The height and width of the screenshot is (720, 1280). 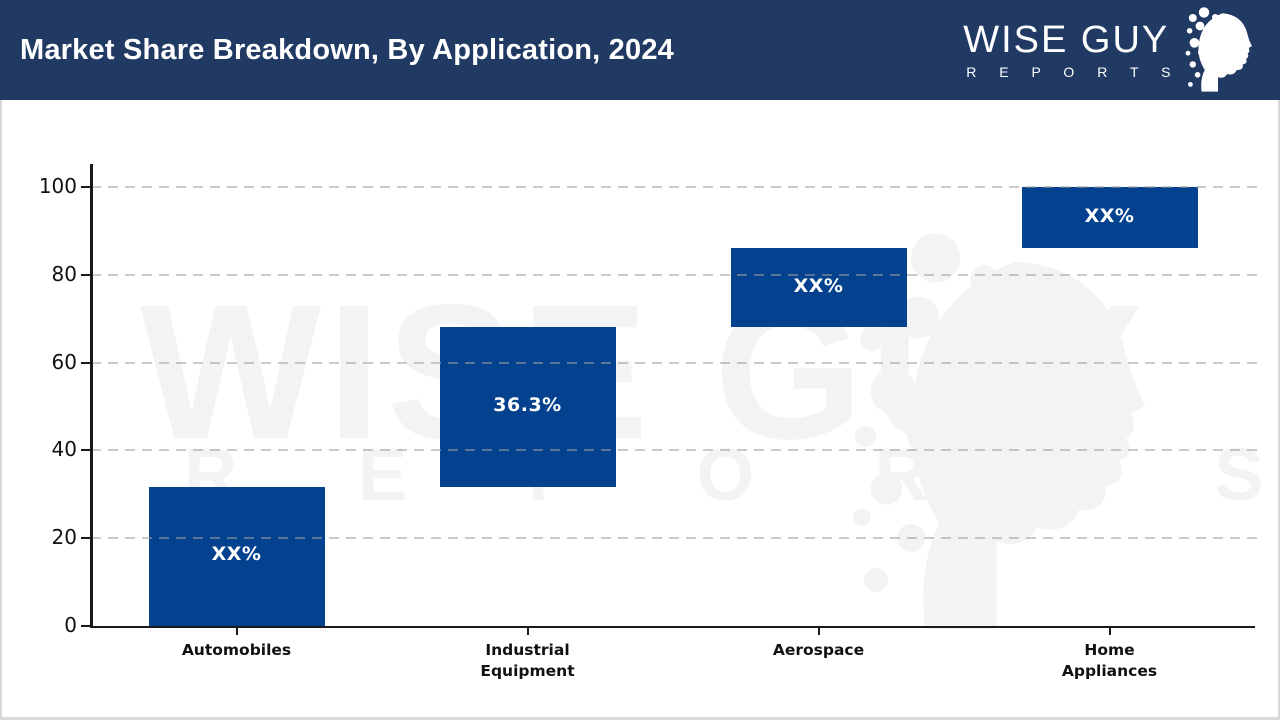 What do you see at coordinates (64, 361) in the screenshot?
I see `y-tick-label-60: 60` at bounding box center [64, 361].